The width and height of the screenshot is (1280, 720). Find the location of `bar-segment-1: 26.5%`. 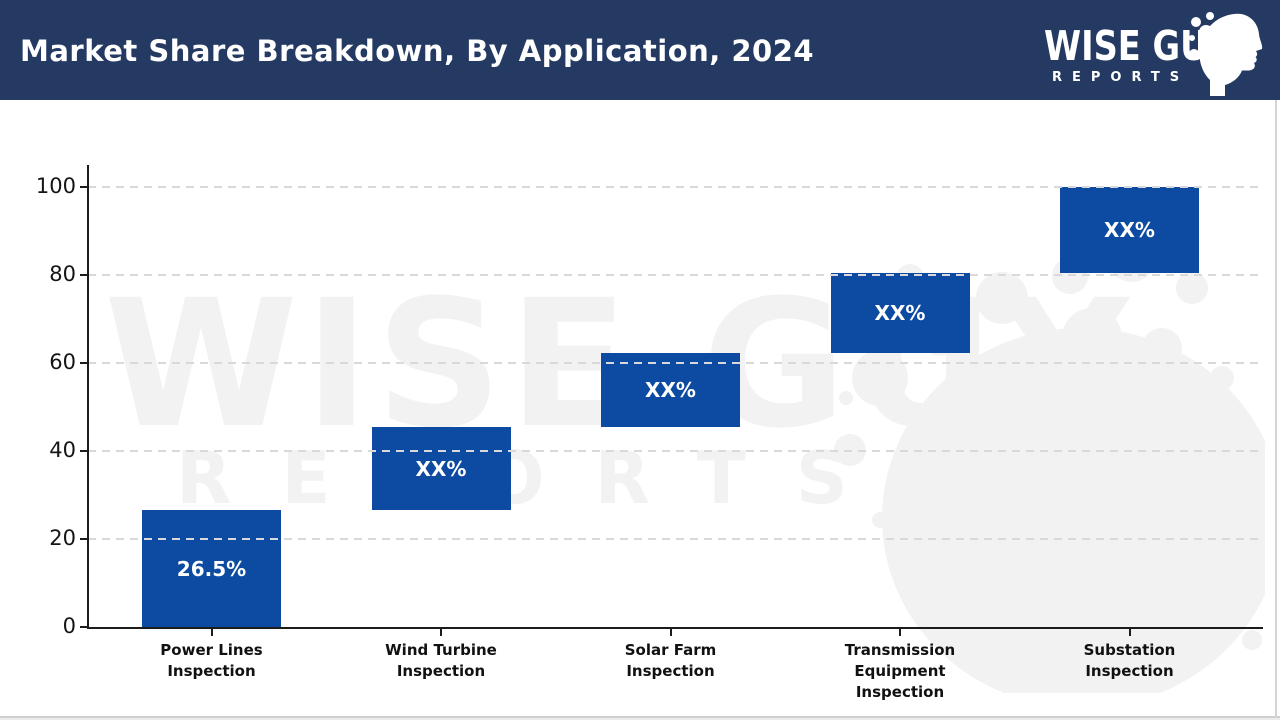

bar-segment-1: 26.5% is located at coordinates (211, 568).